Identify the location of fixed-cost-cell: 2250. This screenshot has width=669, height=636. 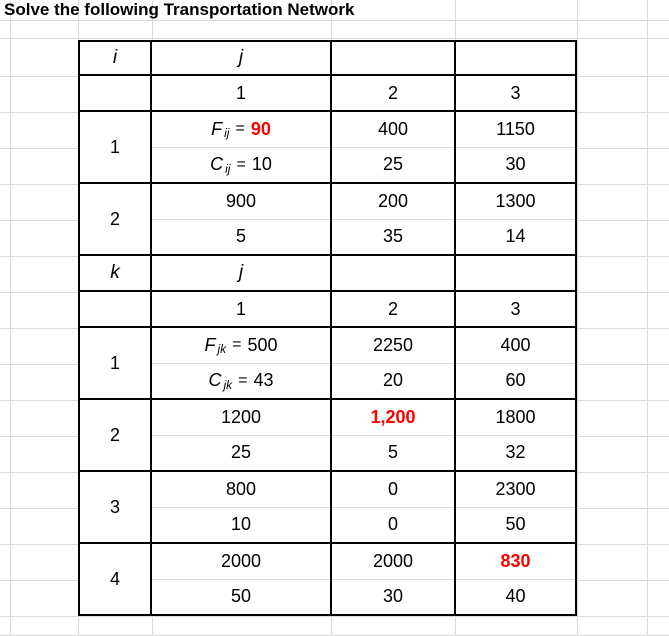
(393, 346).